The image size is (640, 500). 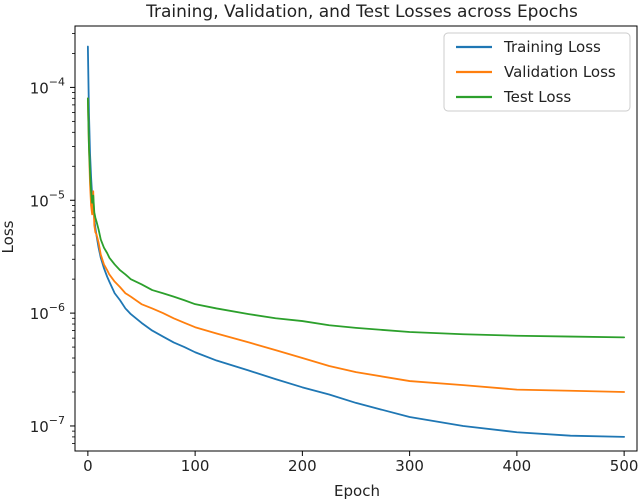 What do you see at coordinates (88, 466) in the screenshot?
I see `x-tick-label: 0` at bounding box center [88, 466].